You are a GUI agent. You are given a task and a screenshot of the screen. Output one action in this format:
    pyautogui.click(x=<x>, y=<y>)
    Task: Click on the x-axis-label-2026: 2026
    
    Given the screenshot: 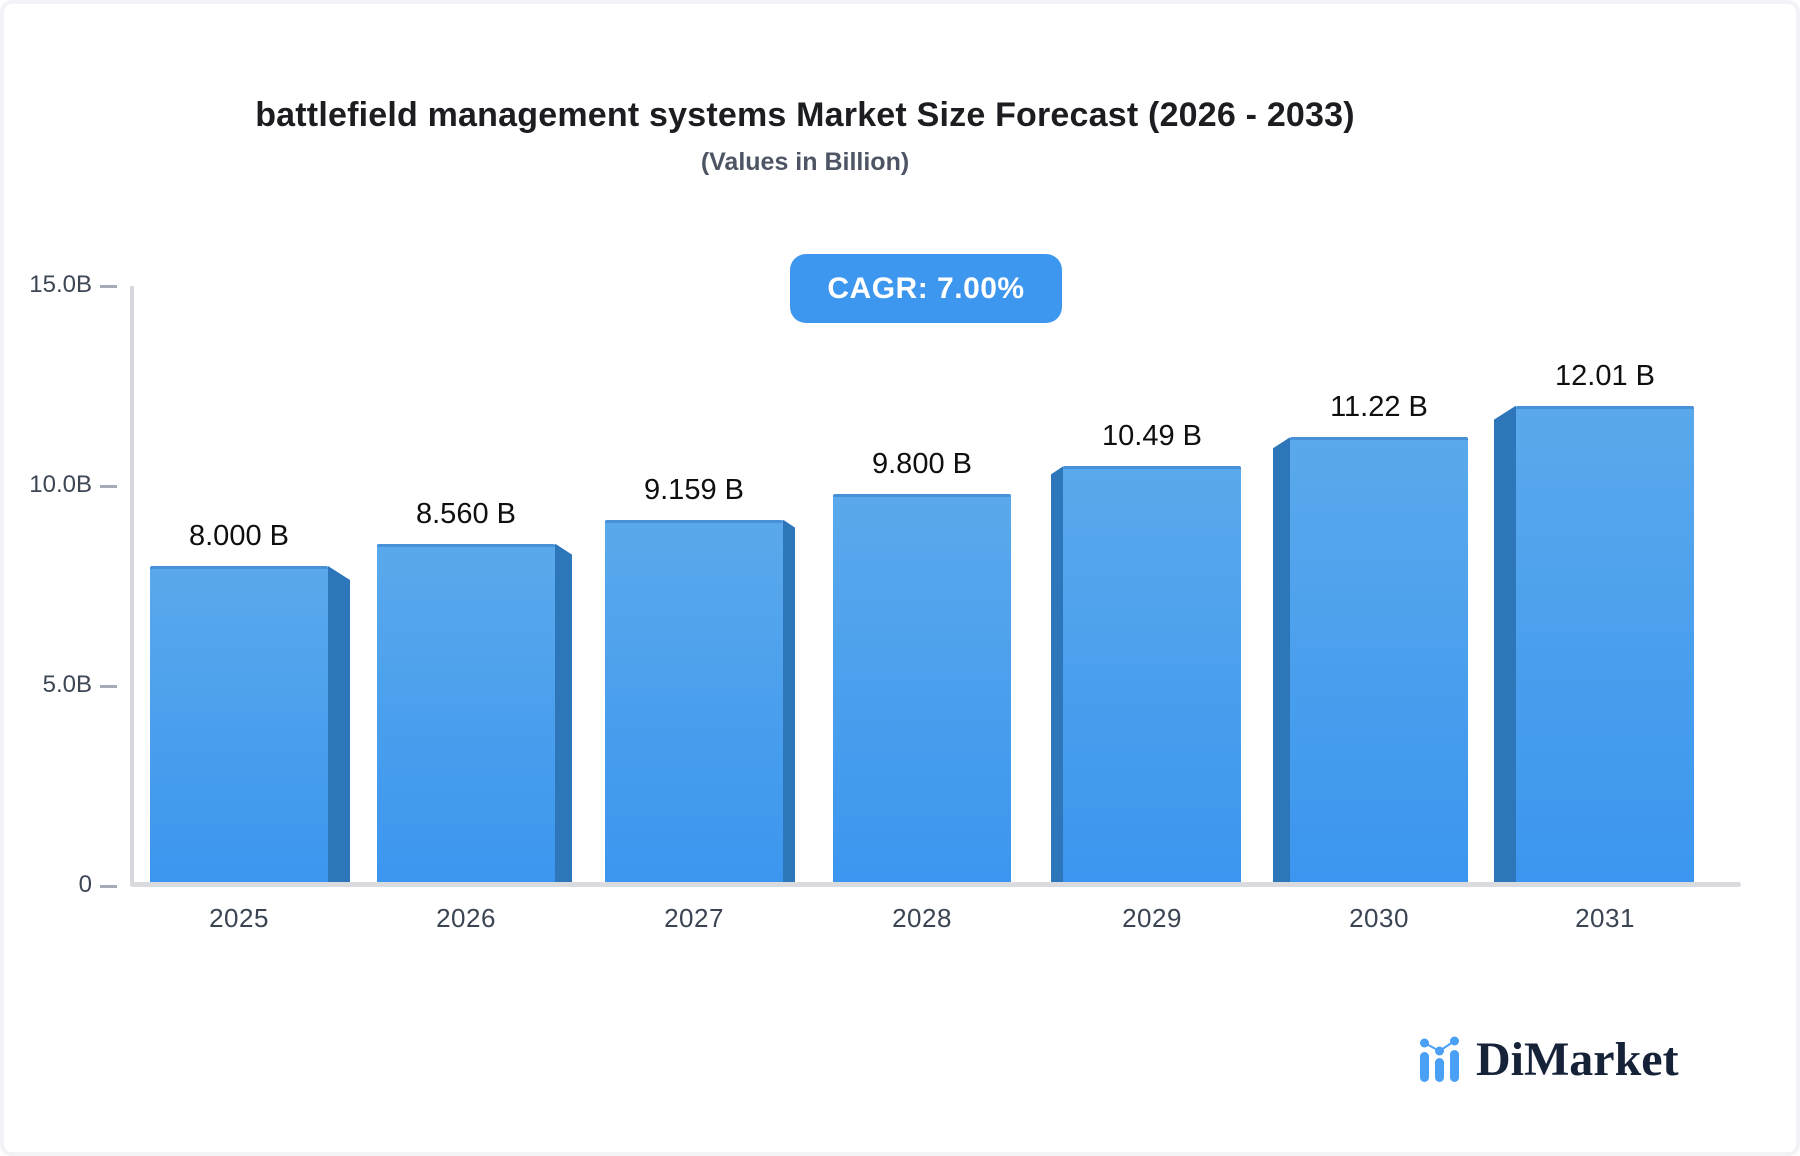 What is the action you would take?
    pyautogui.click(x=466, y=918)
    